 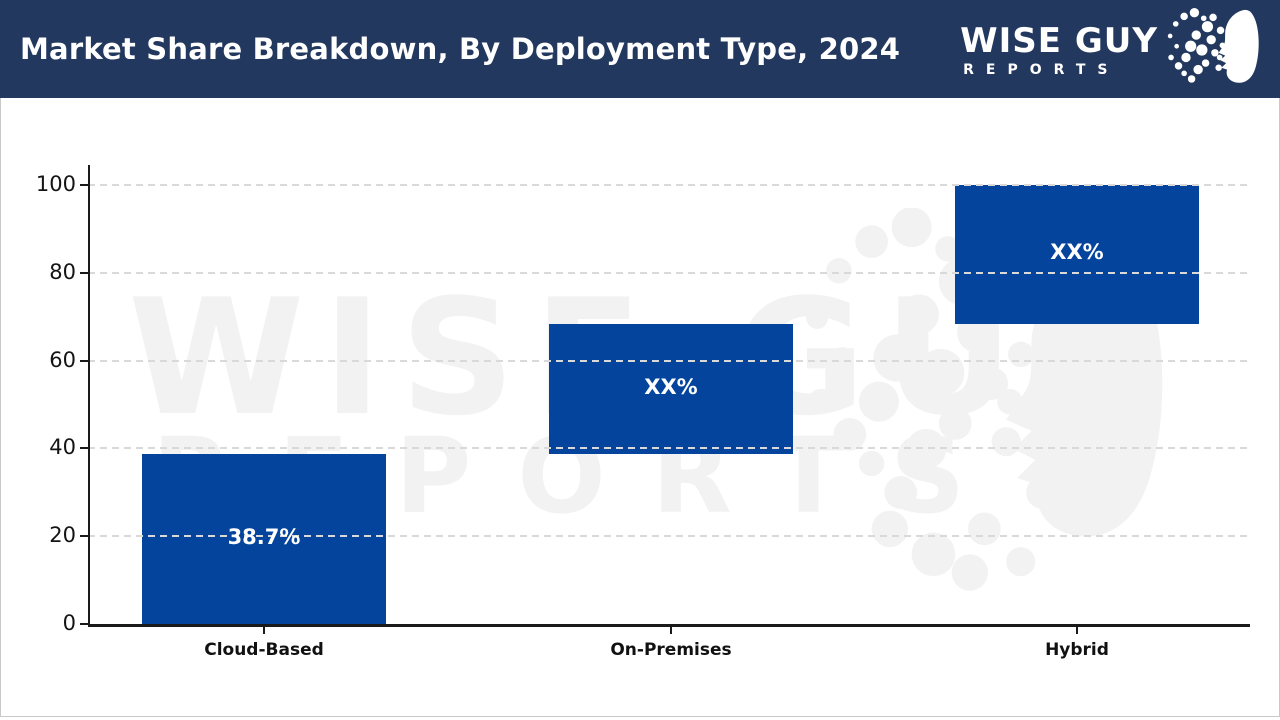 What do you see at coordinates (1077, 650) in the screenshot?
I see `x-category-label: Hybrid` at bounding box center [1077, 650].